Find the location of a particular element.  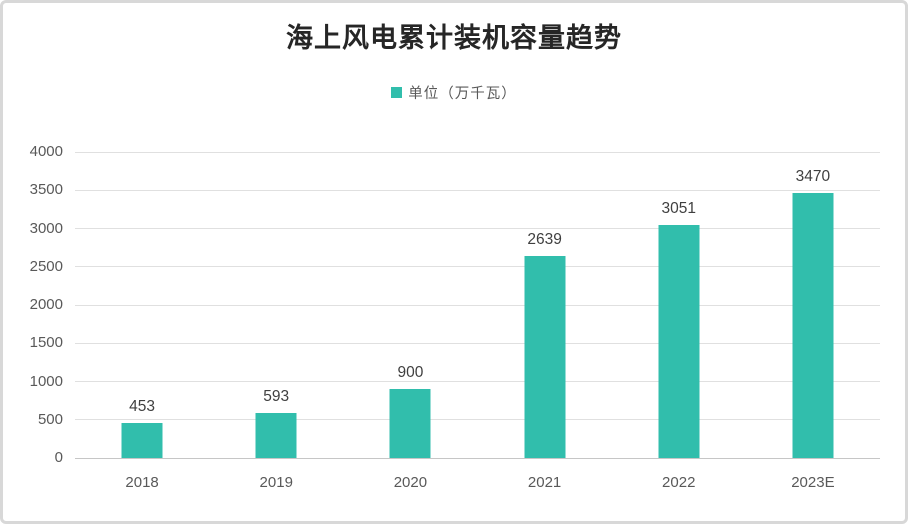

y-tick-label: 1000 is located at coordinates (46, 381).